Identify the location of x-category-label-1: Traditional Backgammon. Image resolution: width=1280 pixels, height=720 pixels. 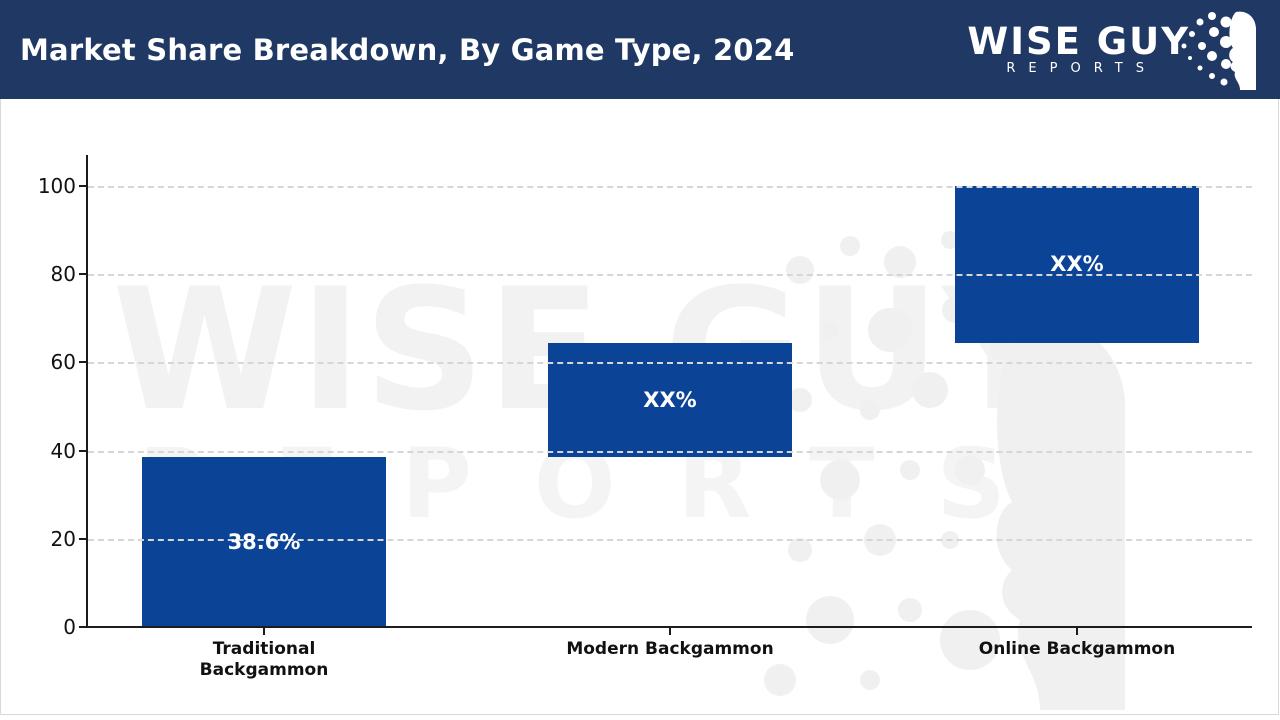
(264, 660).